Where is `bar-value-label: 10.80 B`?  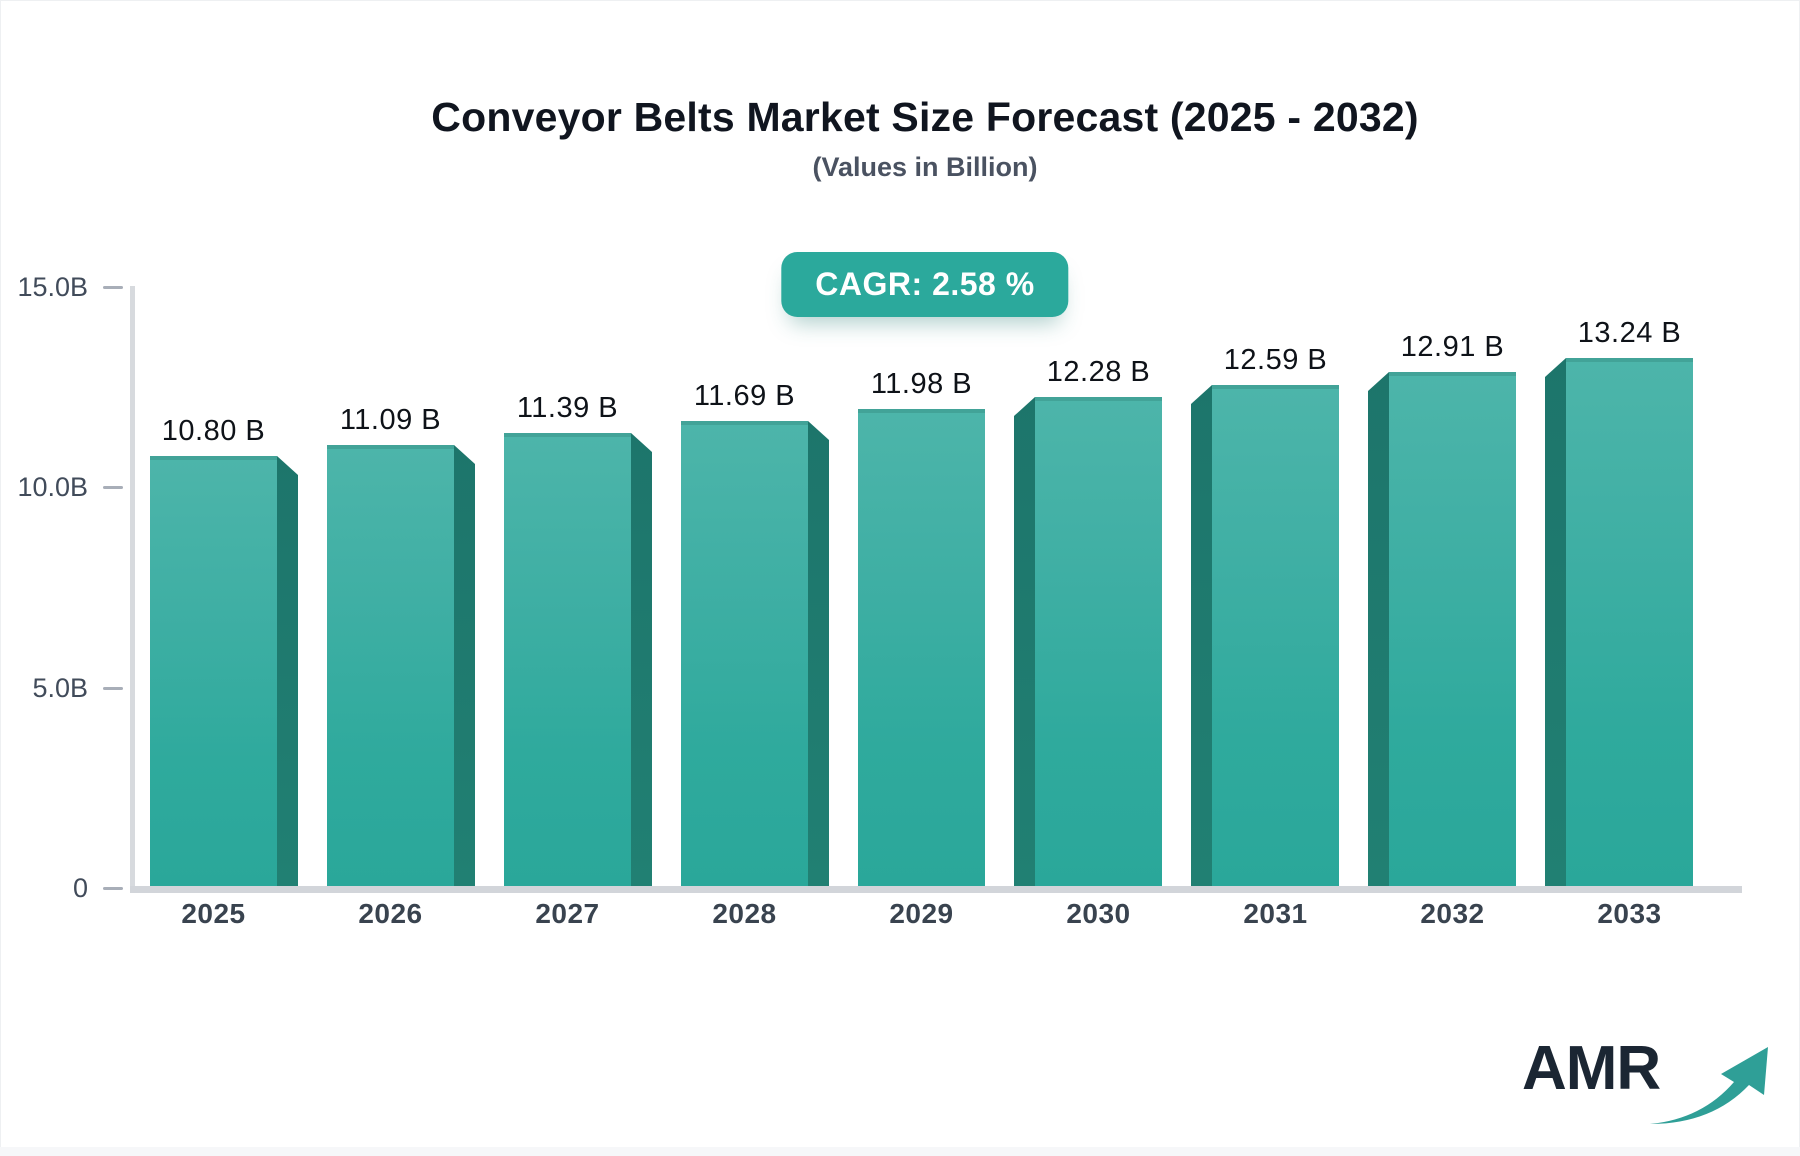
bar-value-label: 10.80 B is located at coordinates (213, 431).